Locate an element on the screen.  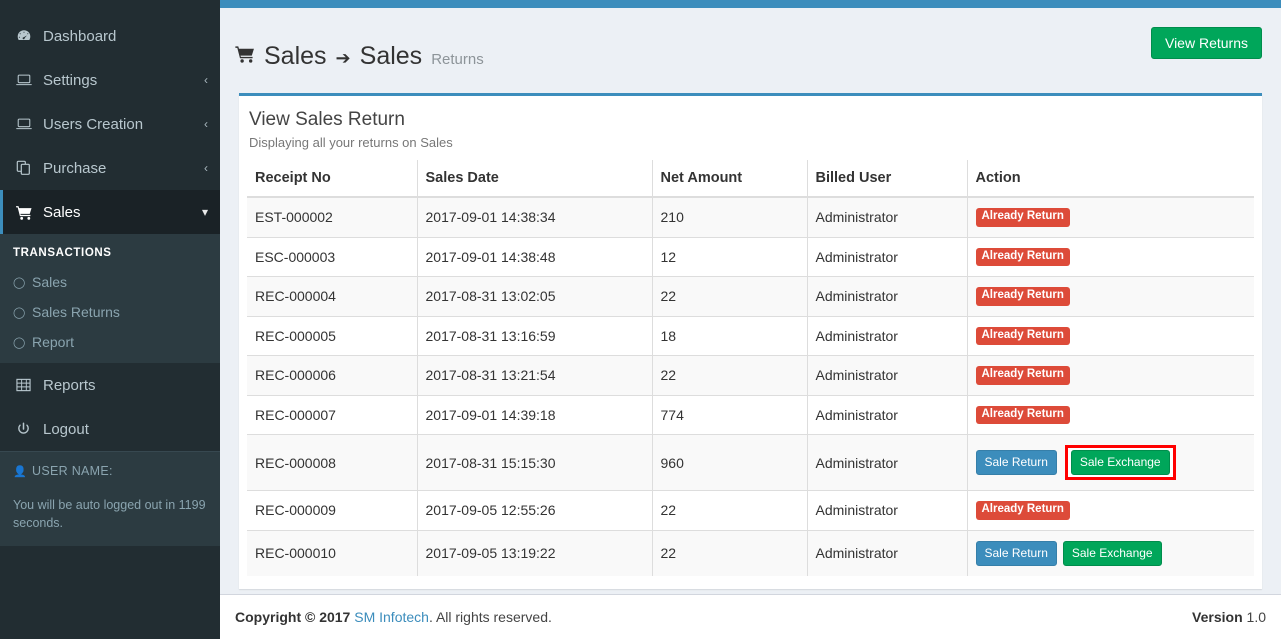
sidebar-item-label: Settings is located at coordinates (70, 80).